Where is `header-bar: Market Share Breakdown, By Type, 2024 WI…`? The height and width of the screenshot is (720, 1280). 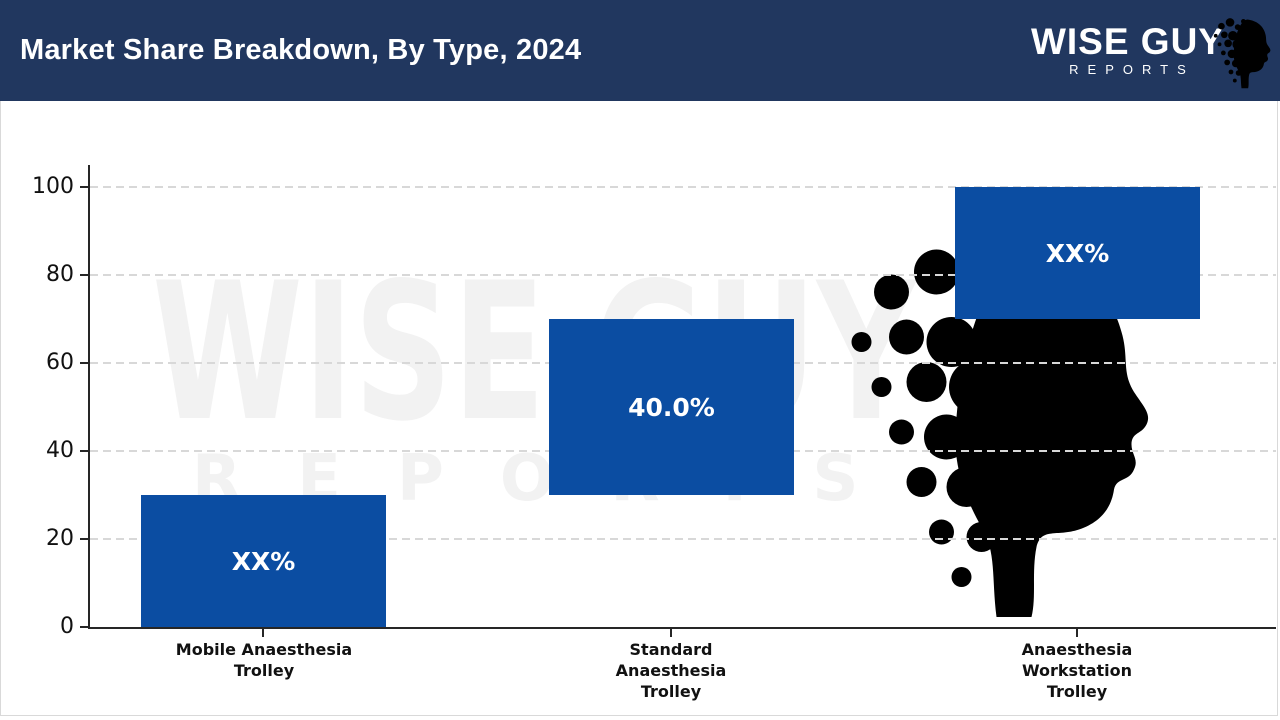
header-bar: Market Share Breakdown, By Type, 2024 WI… is located at coordinates (640, 50).